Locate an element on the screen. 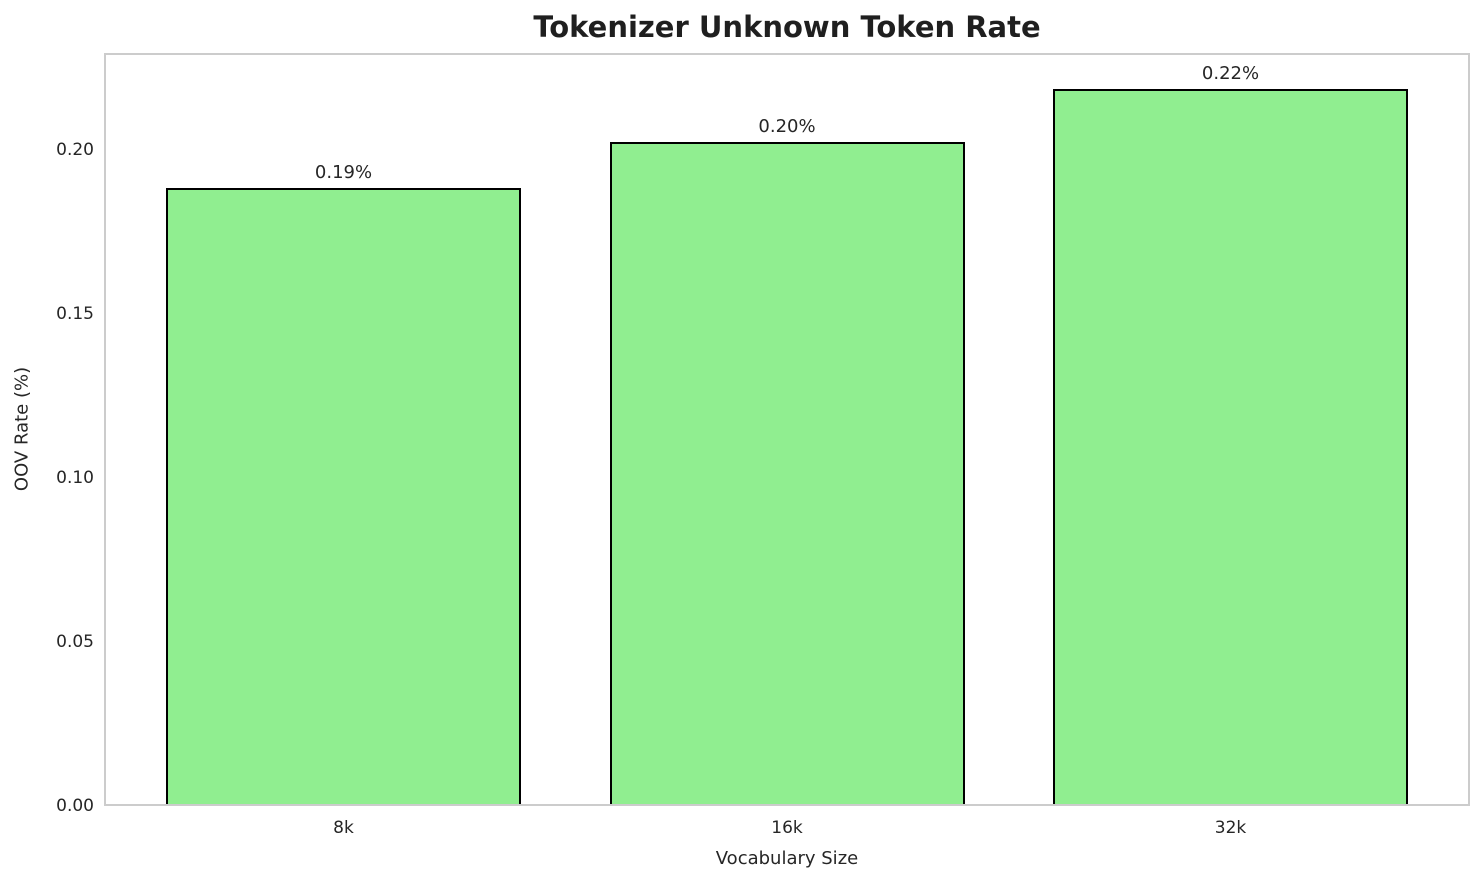  x-tick-label: 32k is located at coordinates (1230, 828).